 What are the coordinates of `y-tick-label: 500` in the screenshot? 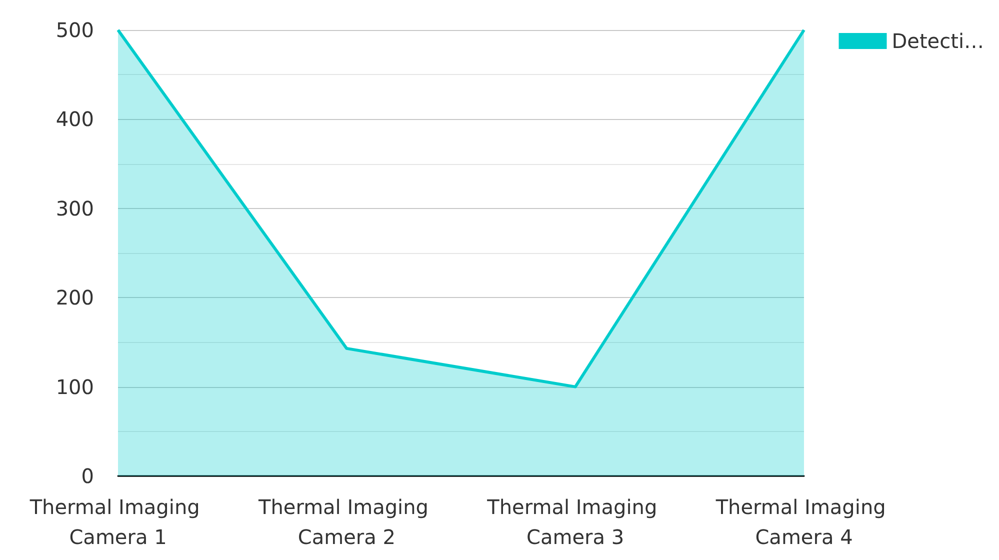 It's located at (75, 30).